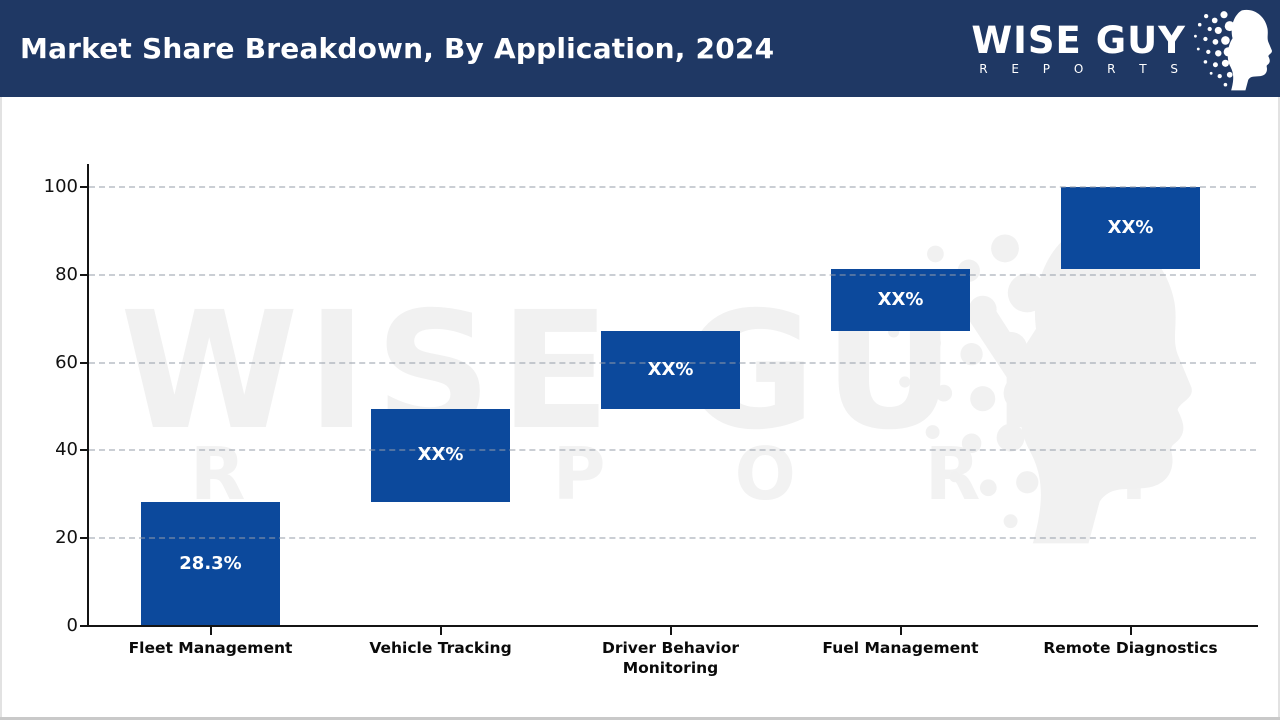 This screenshot has width=1280, height=720. Describe the element at coordinates (210, 648) in the screenshot. I see `x-category-label: Fleet Management` at that location.